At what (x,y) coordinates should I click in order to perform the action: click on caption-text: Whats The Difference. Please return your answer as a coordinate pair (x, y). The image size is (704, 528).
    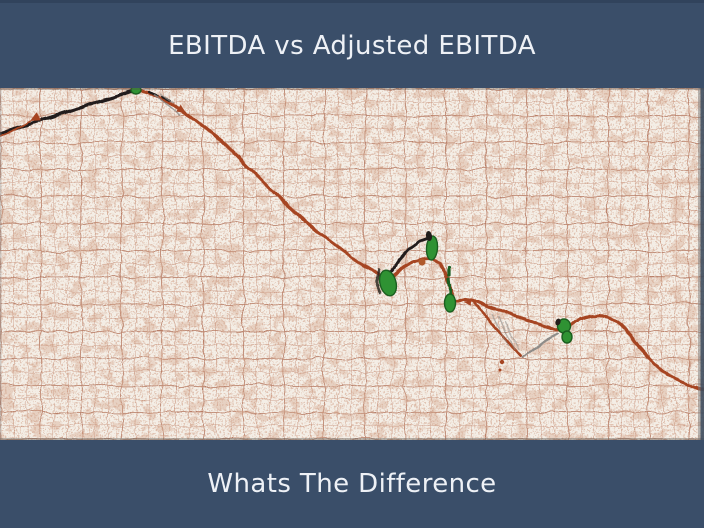
    Looking at the image, I should click on (352, 484).